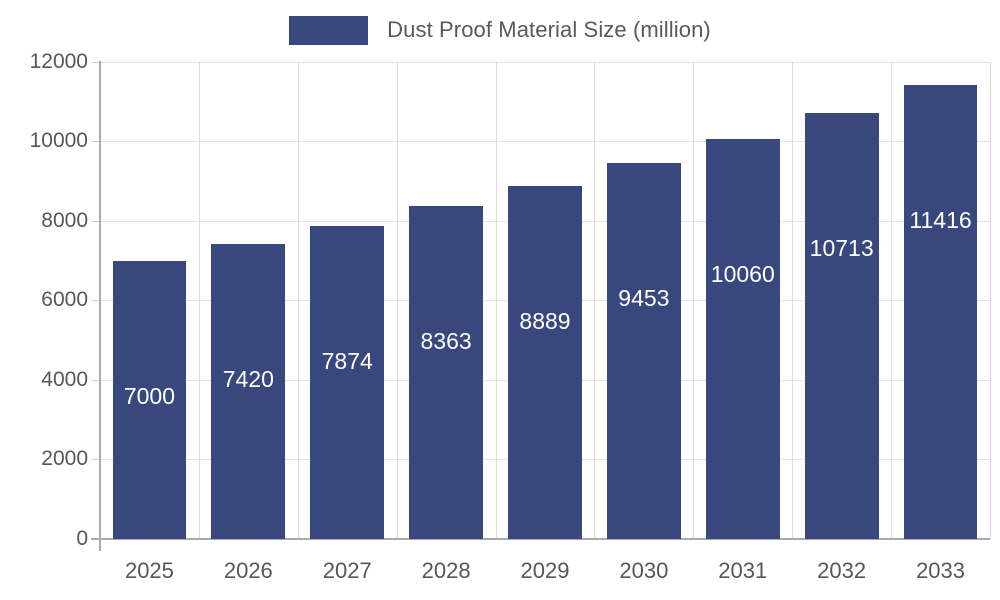  Describe the element at coordinates (644, 570) in the screenshot. I see `x-axis-tick-label: 2030` at that location.